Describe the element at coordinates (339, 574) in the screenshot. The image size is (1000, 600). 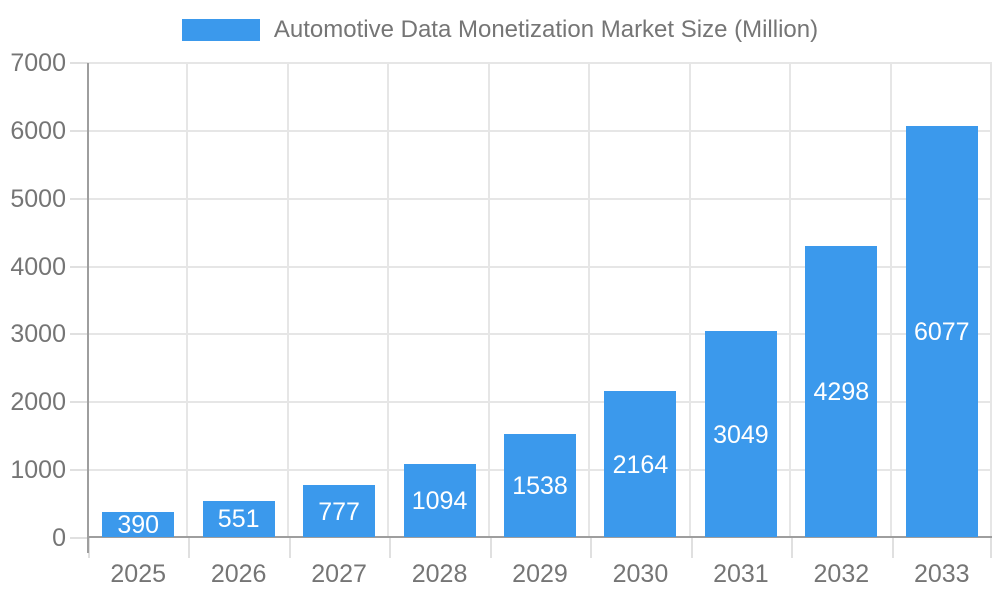
I see `x-axis-category-label: 2027` at that location.